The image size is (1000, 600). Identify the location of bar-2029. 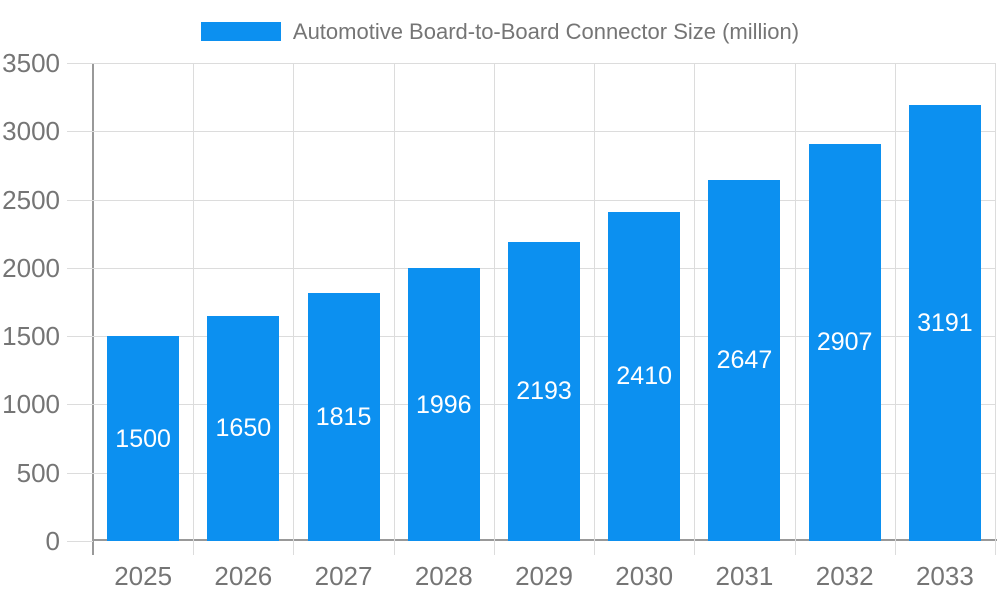
(544, 391).